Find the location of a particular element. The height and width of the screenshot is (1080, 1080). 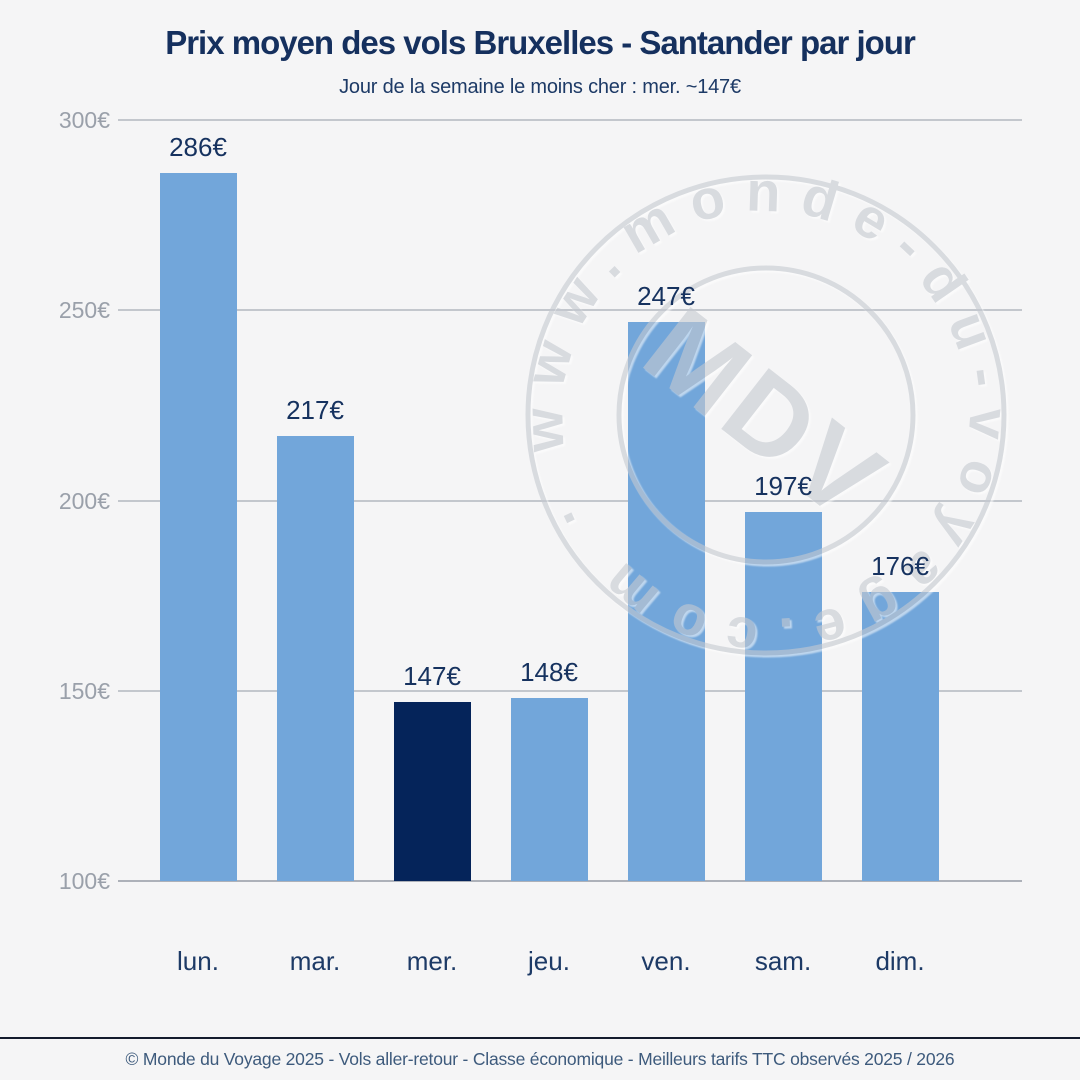

bar-jeu is located at coordinates (549, 789).